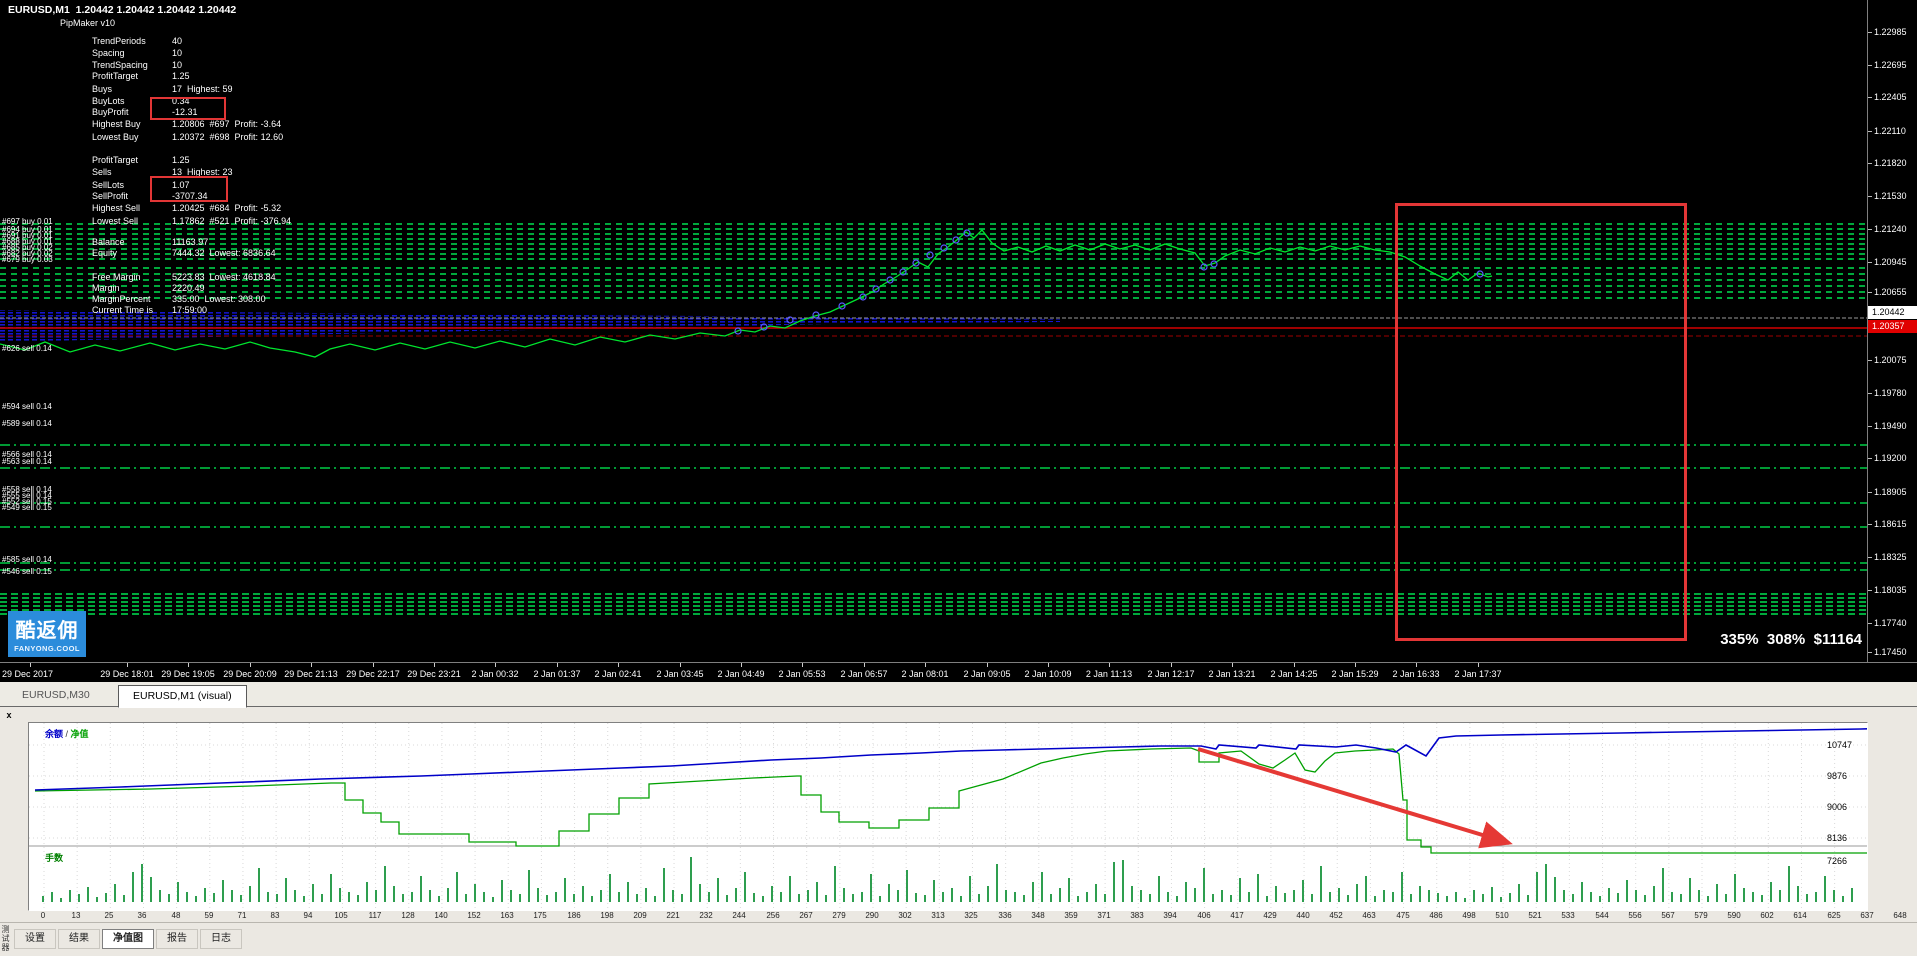 The width and height of the screenshot is (1917, 956). I want to click on order-label: #691 buy 0.01, so click(27, 235).